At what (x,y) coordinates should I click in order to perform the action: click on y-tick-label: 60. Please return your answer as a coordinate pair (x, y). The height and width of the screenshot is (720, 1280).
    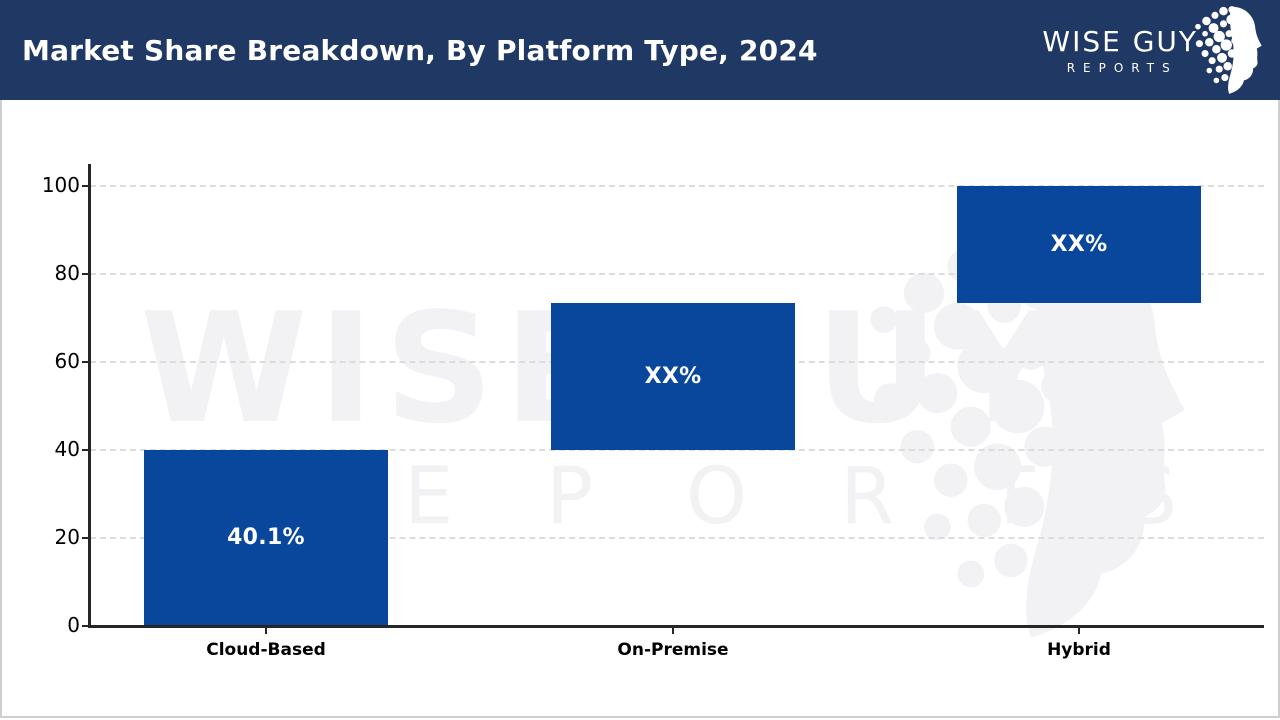
    Looking at the image, I should click on (67, 361).